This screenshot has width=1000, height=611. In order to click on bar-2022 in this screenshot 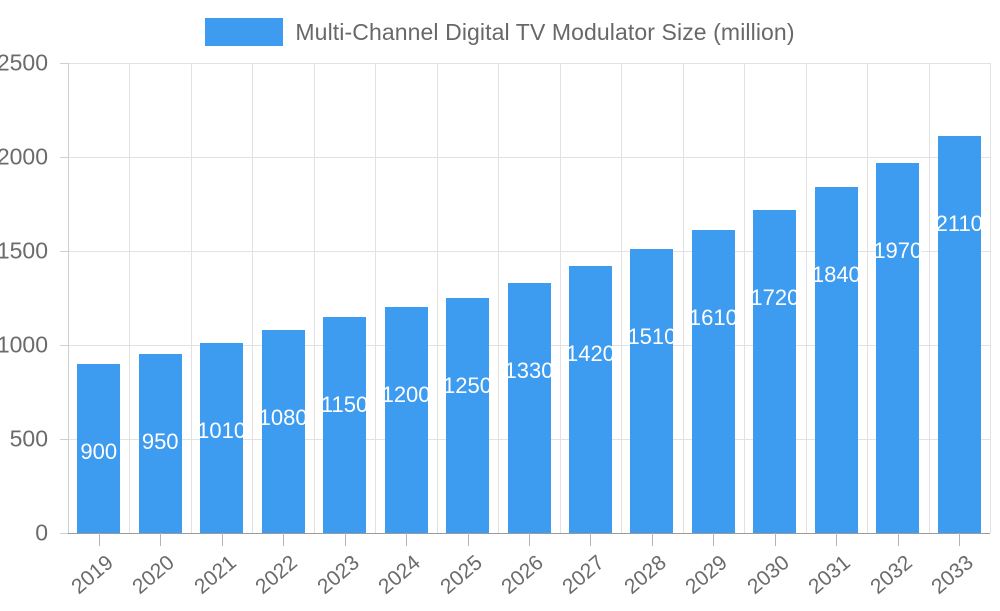, I will do `click(283, 431)`.